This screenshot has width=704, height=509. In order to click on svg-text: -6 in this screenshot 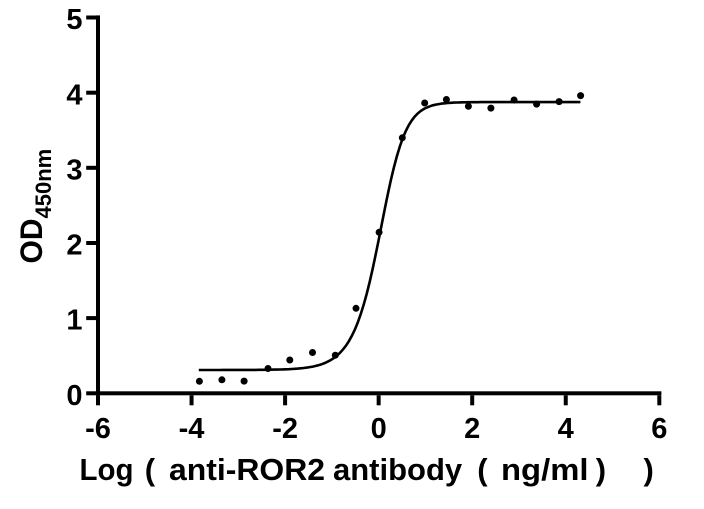, I will do `click(98, 429)`.